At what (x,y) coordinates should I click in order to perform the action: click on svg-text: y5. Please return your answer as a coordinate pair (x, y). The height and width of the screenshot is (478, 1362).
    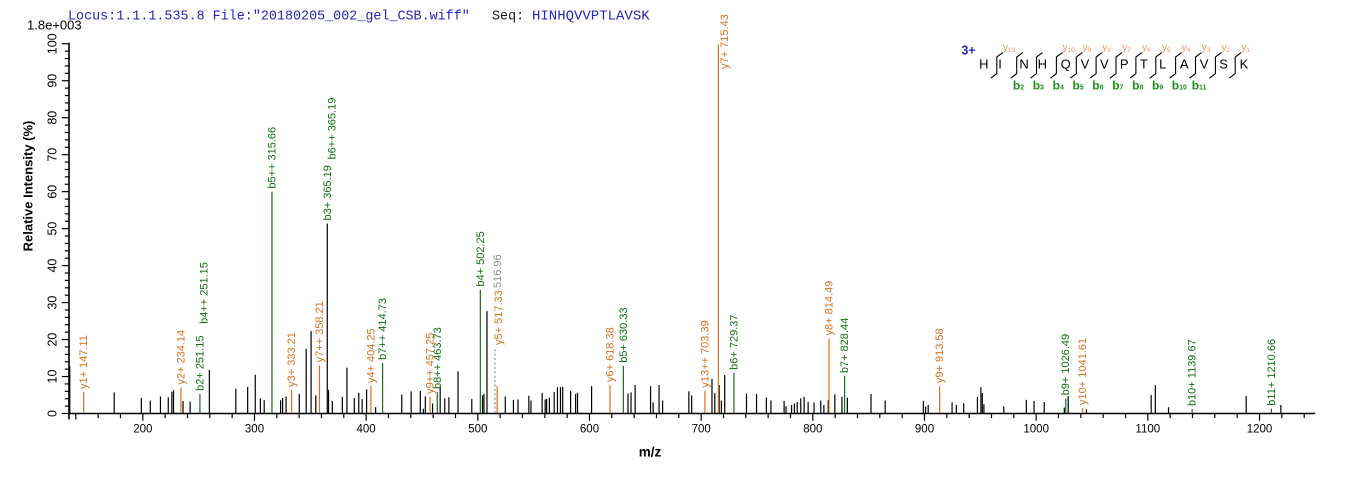
    Looking at the image, I should click on (1166, 49).